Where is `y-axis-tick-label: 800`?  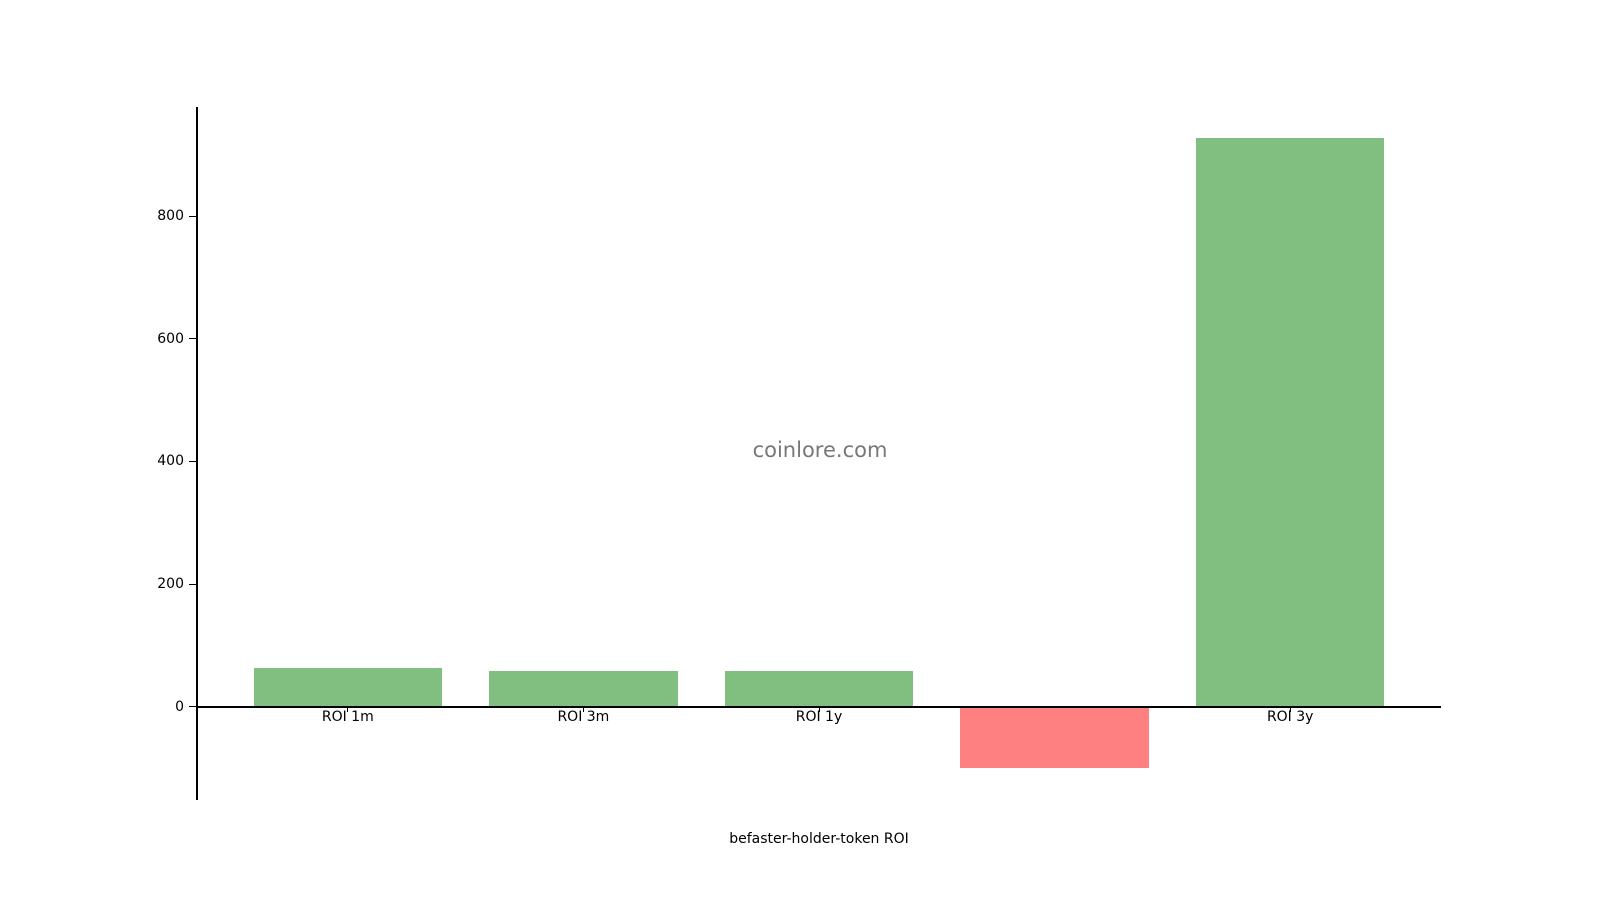
y-axis-tick-label: 800 is located at coordinates (170, 216).